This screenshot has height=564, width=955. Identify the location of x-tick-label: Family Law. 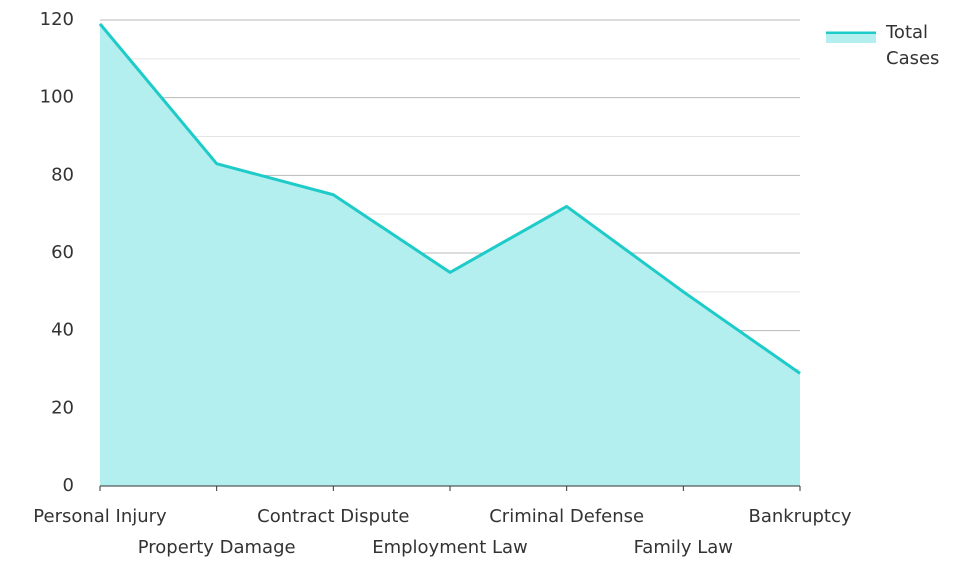
(683, 547).